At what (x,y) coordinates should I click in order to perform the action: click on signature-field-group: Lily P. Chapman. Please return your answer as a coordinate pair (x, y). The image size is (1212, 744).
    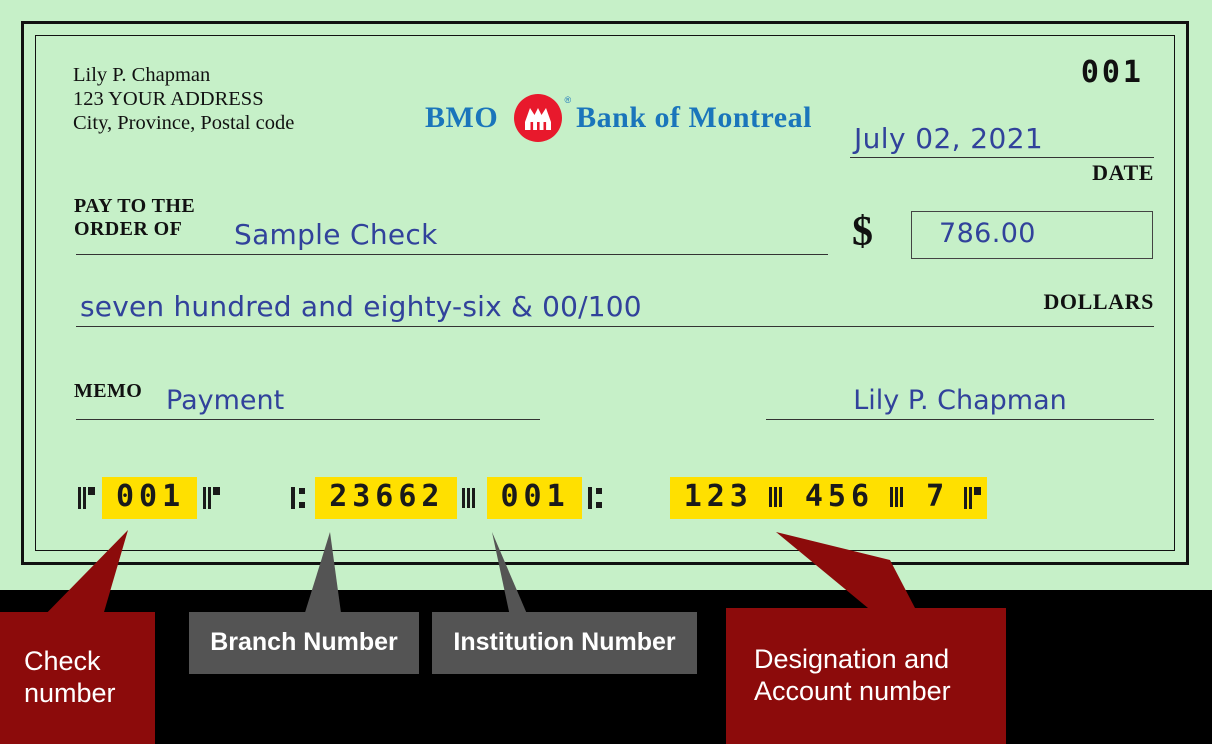
    Looking at the image, I should click on (960, 402).